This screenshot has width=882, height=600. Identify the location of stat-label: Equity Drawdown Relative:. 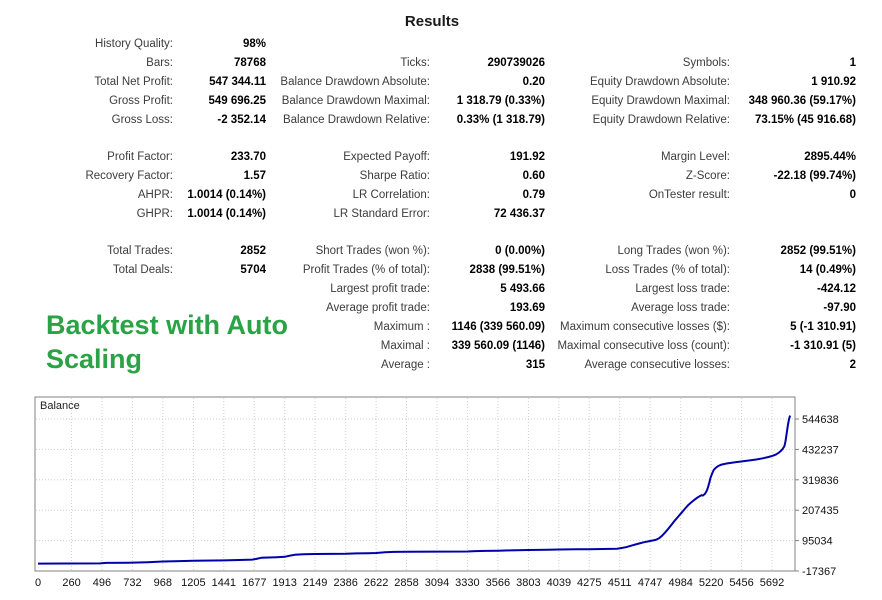
(661, 120).